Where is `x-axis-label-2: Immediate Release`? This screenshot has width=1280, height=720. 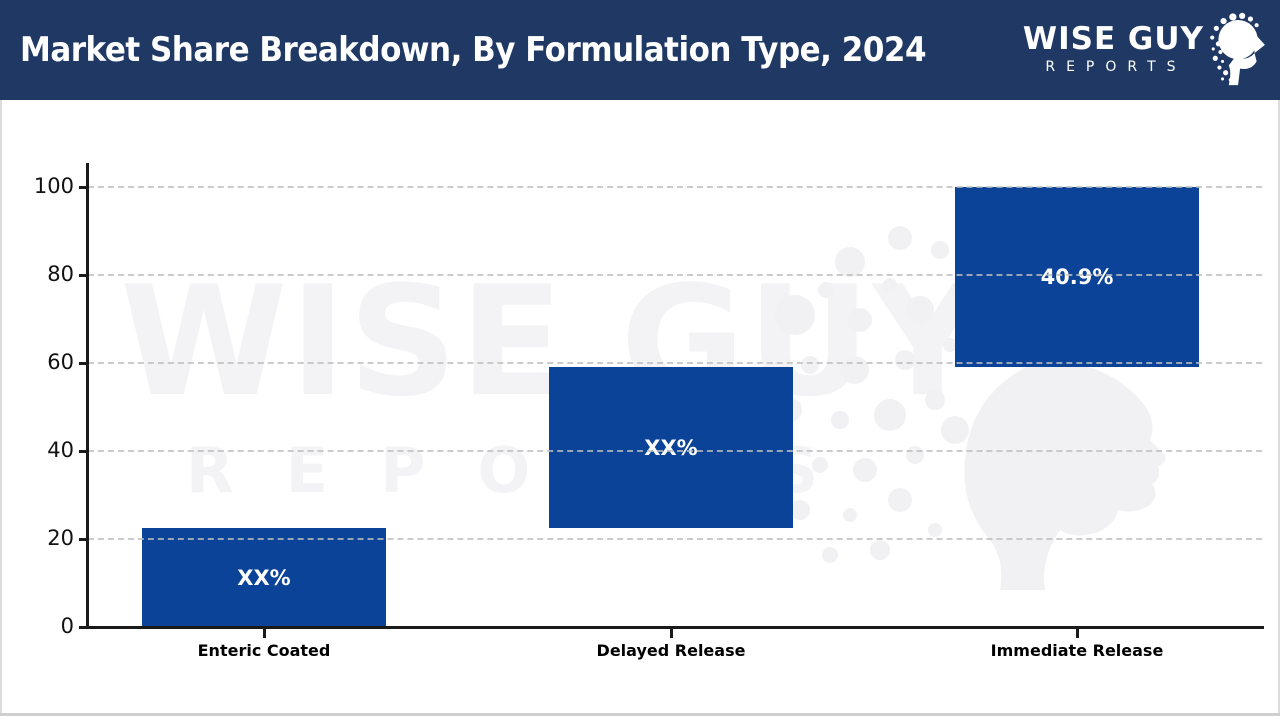 x-axis-label-2: Immediate Release is located at coordinates (1077, 650).